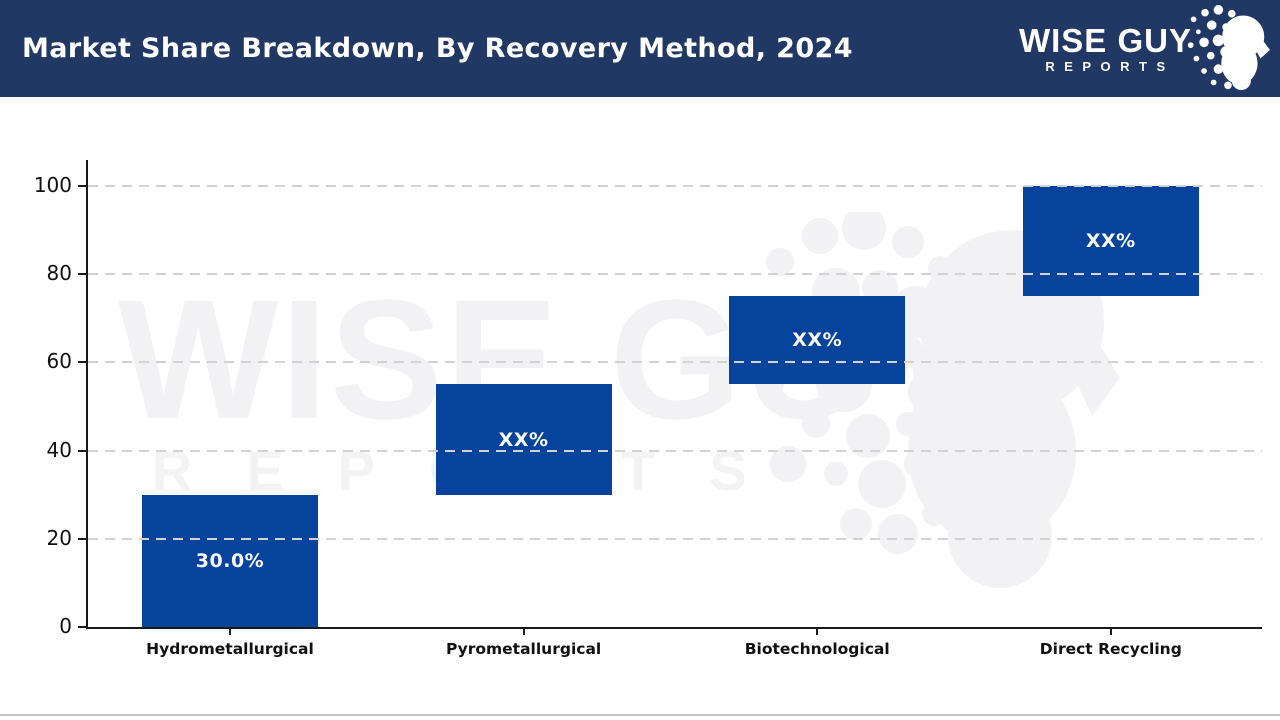 Image resolution: width=1280 pixels, height=720 pixels. I want to click on category-label-direct-recycling: Direct Recycling, so click(1110, 649).